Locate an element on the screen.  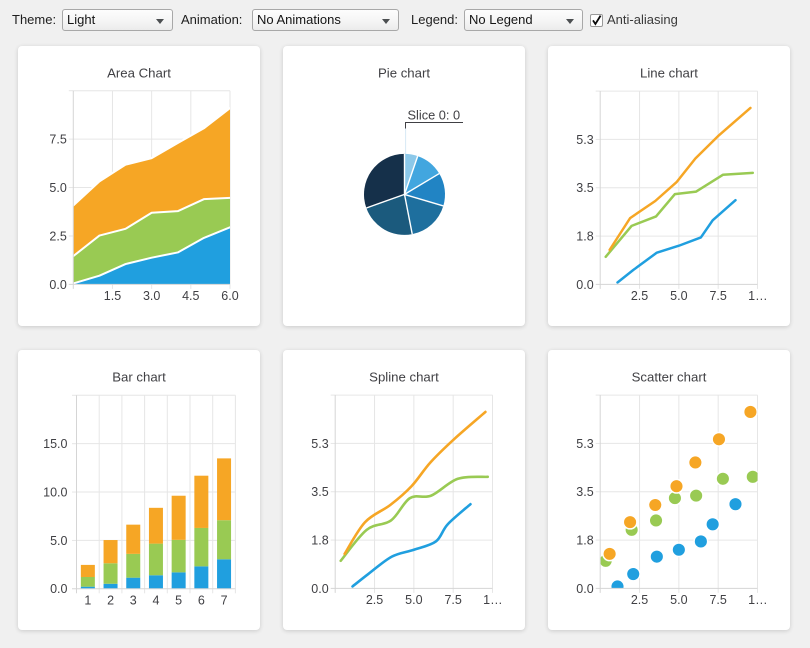
svg-text: 4 is located at coordinates (155, 600).